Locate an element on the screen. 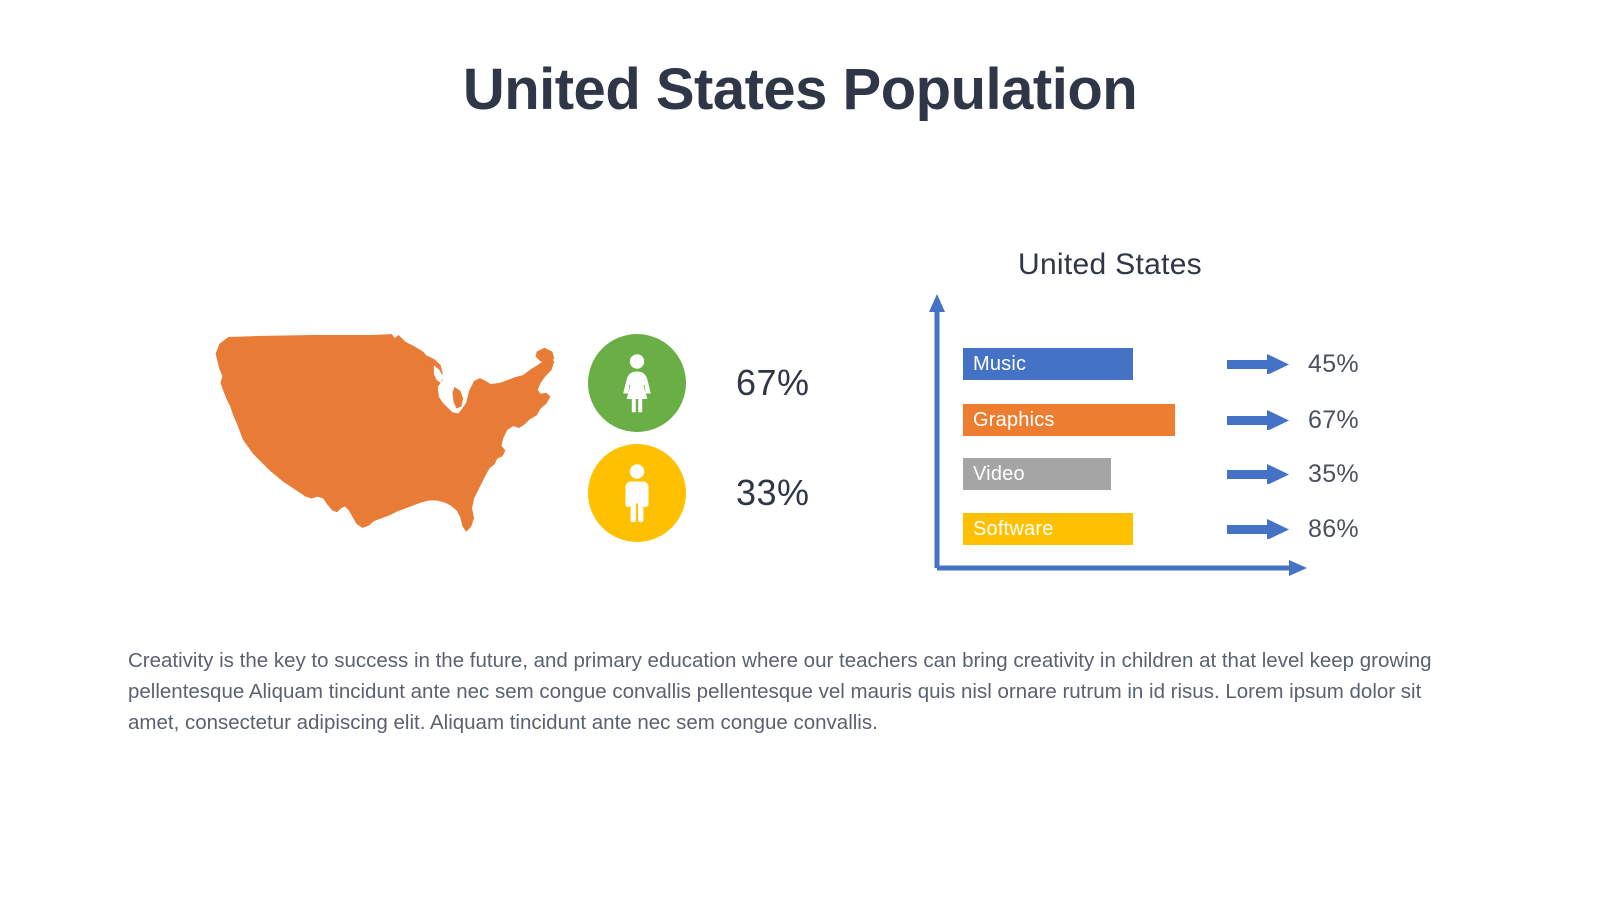 The image size is (1600, 900). male-icon is located at coordinates (637, 493).